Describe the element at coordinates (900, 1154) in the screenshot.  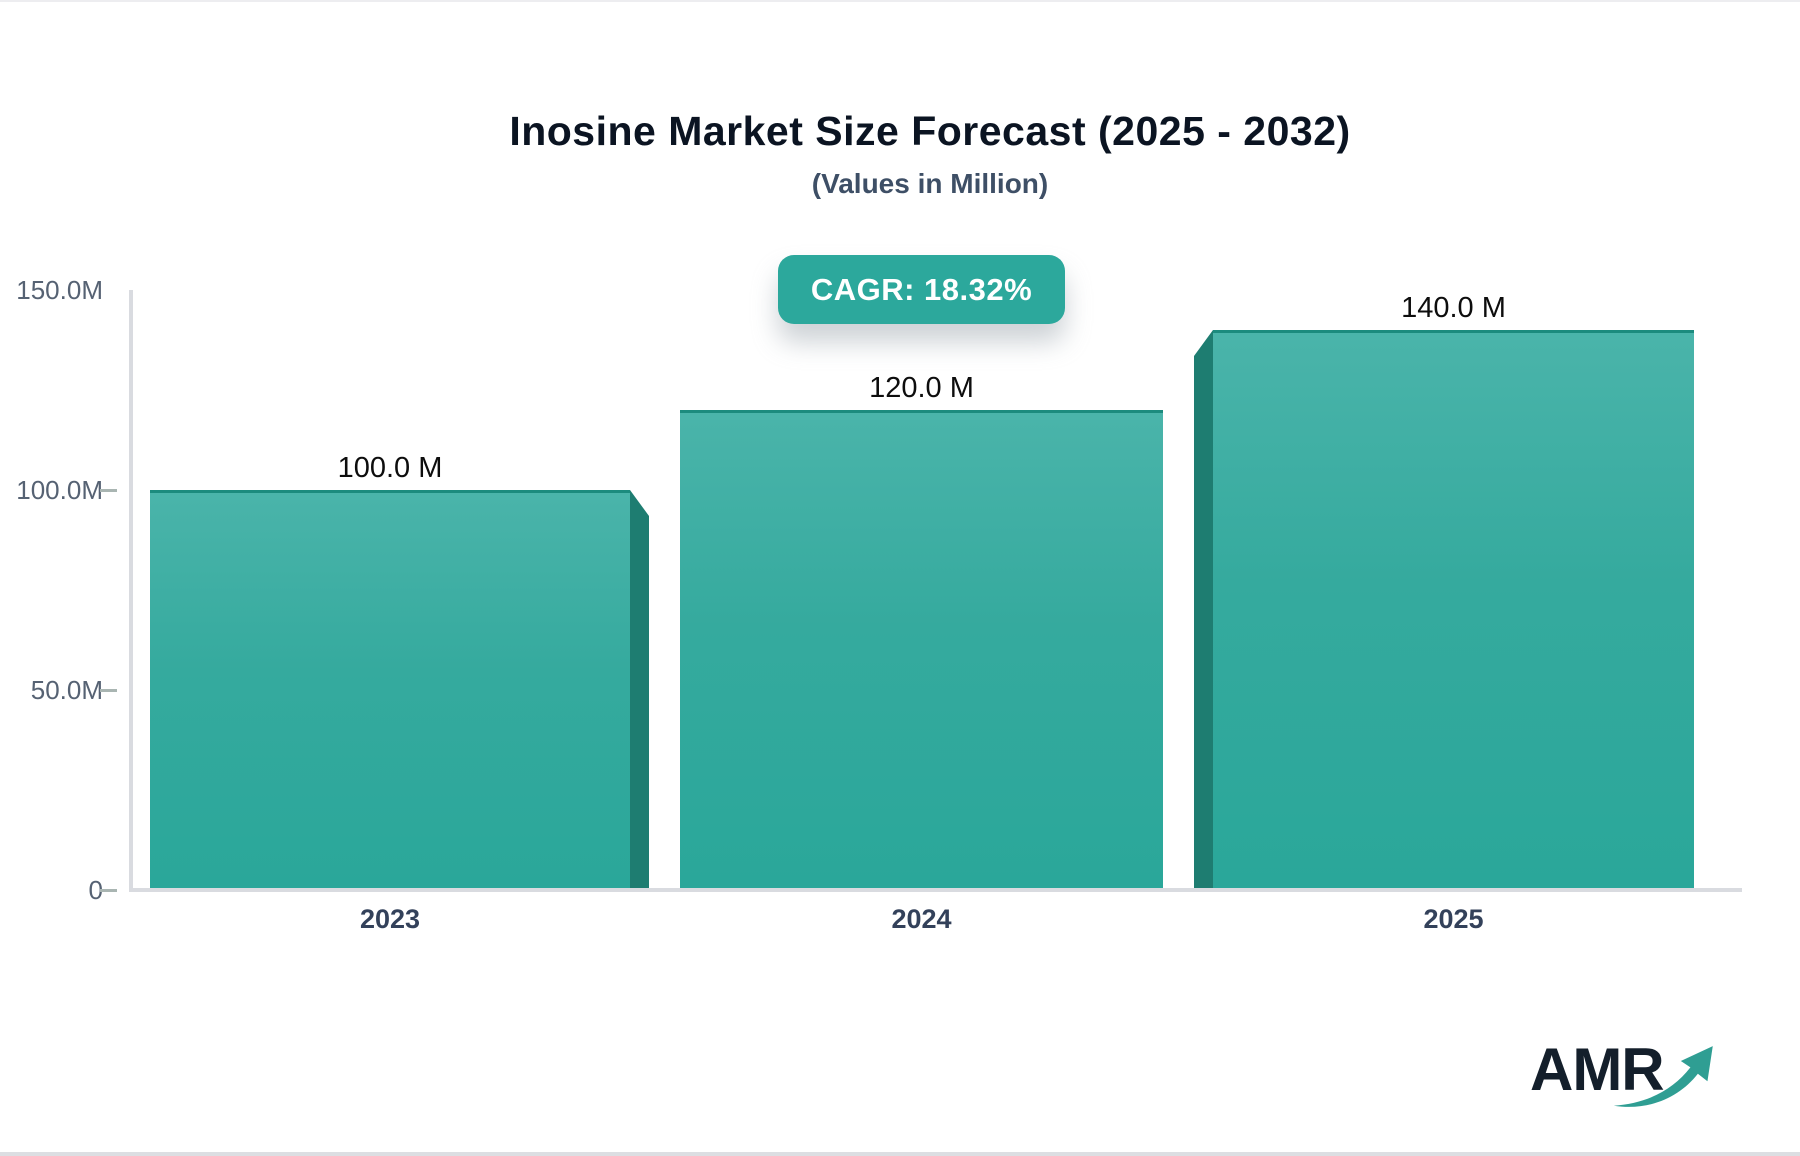
I see `page-bottom-edge` at that location.